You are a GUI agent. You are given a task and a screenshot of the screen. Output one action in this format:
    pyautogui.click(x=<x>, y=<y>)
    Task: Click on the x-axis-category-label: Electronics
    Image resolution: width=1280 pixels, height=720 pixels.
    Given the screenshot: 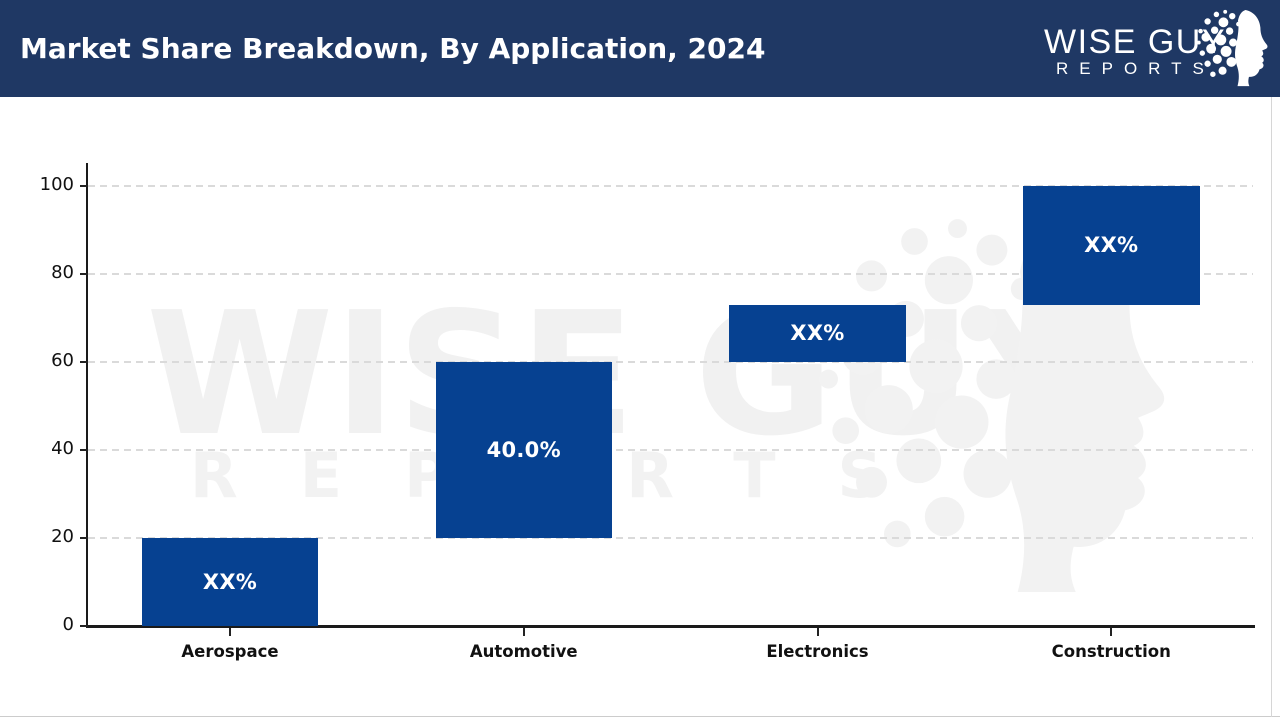 What is the action you would take?
    pyautogui.click(x=817, y=651)
    